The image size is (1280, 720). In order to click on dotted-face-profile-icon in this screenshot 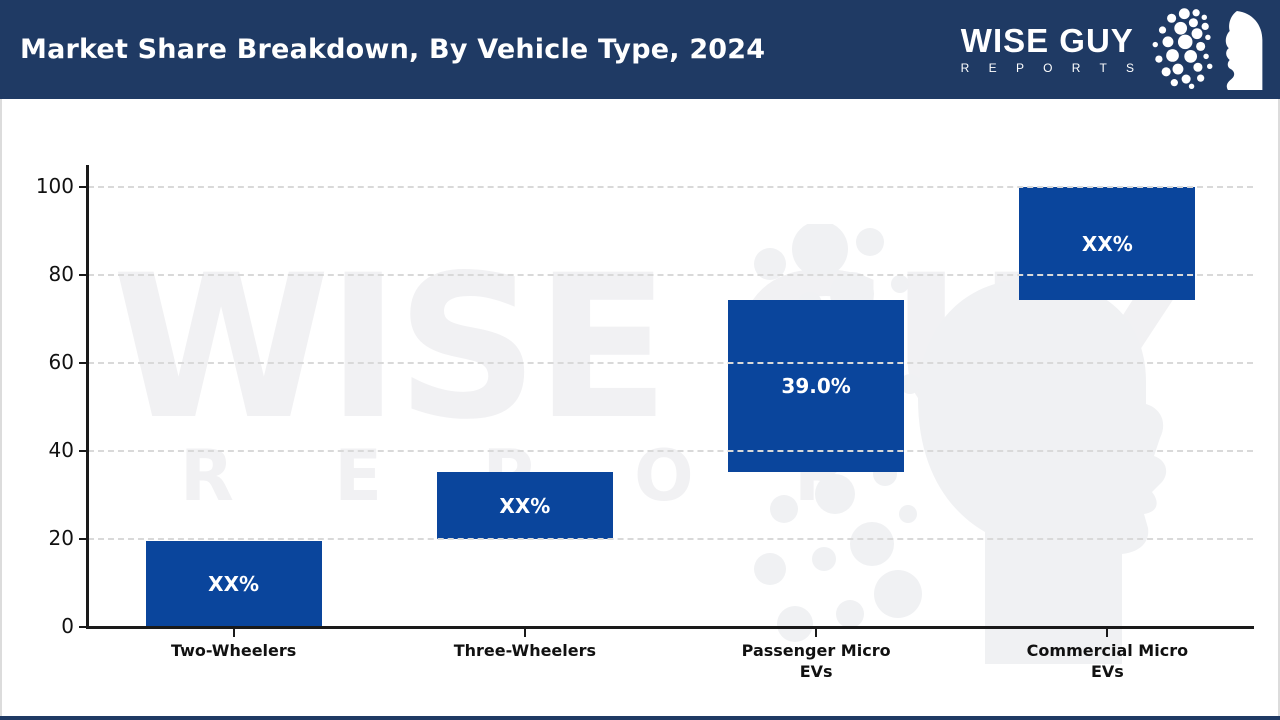, I will do `click(1207, 48)`.